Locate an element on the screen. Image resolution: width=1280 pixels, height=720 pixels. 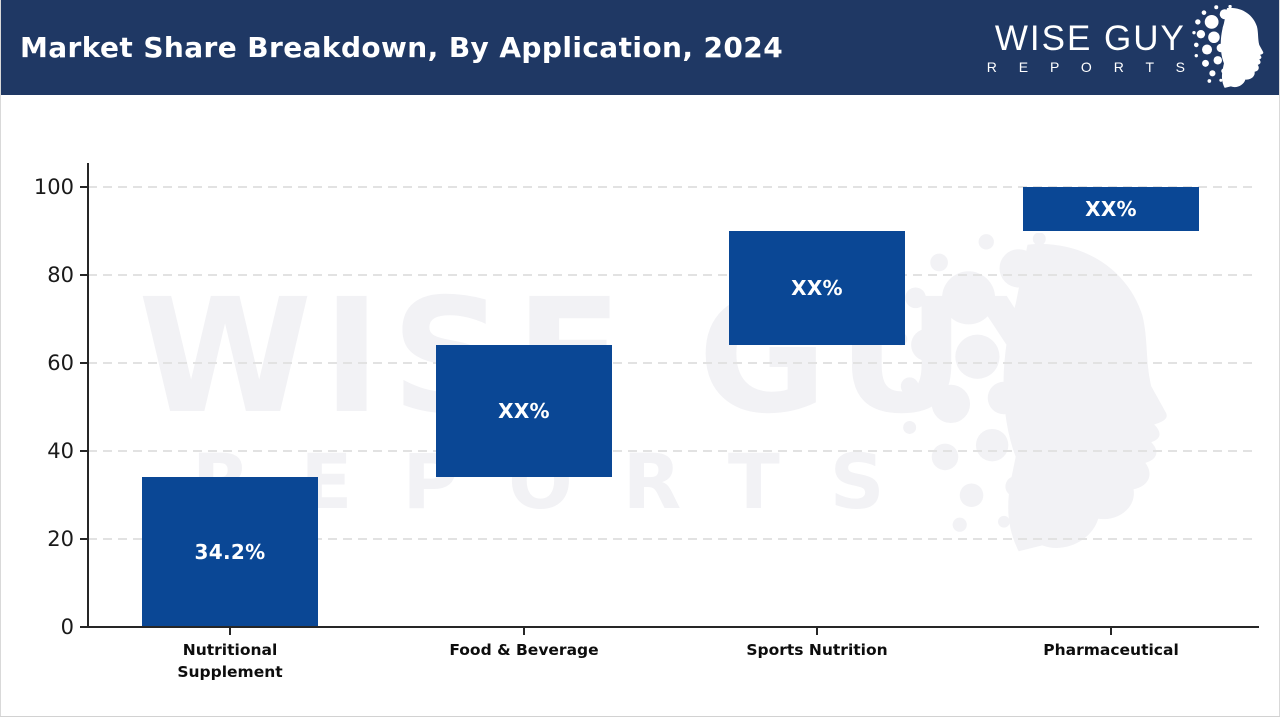
bar-nutritional-supplement: 34.2% is located at coordinates (230, 551).